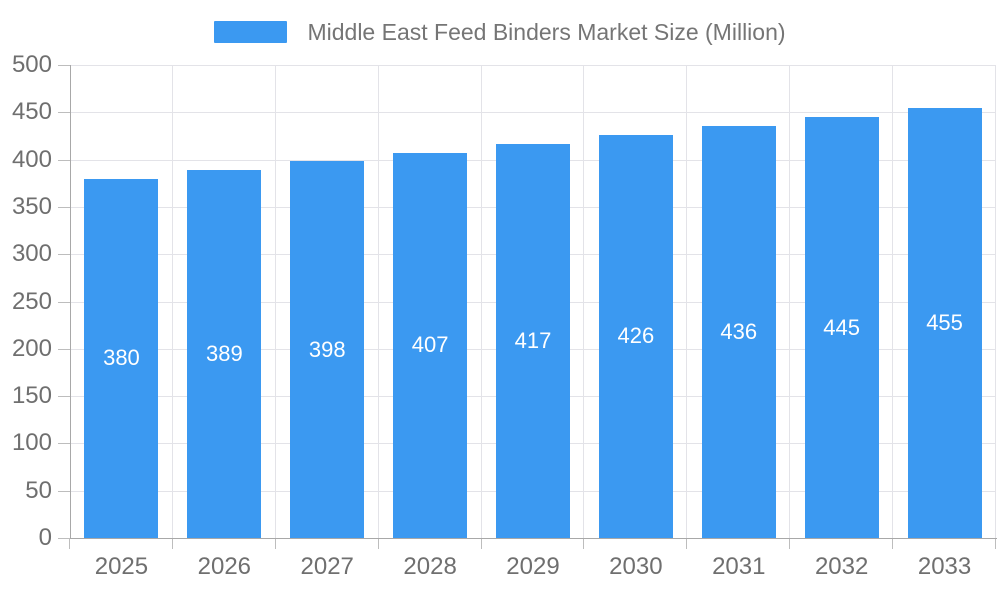 The image size is (1000, 600). I want to click on bar-2027: 398, so click(327, 349).